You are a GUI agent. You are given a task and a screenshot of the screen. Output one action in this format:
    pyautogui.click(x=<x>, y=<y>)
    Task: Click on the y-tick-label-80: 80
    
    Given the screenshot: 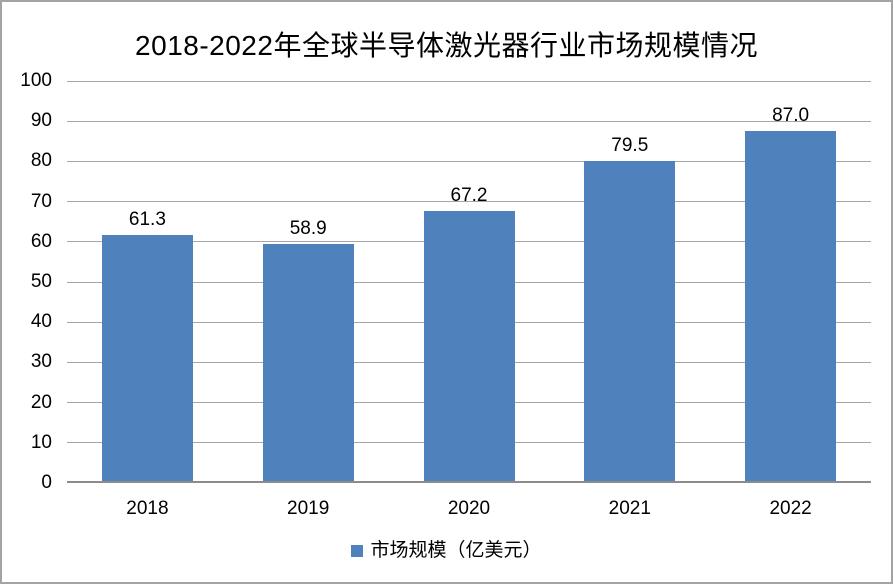 What is the action you would take?
    pyautogui.click(x=41, y=161)
    